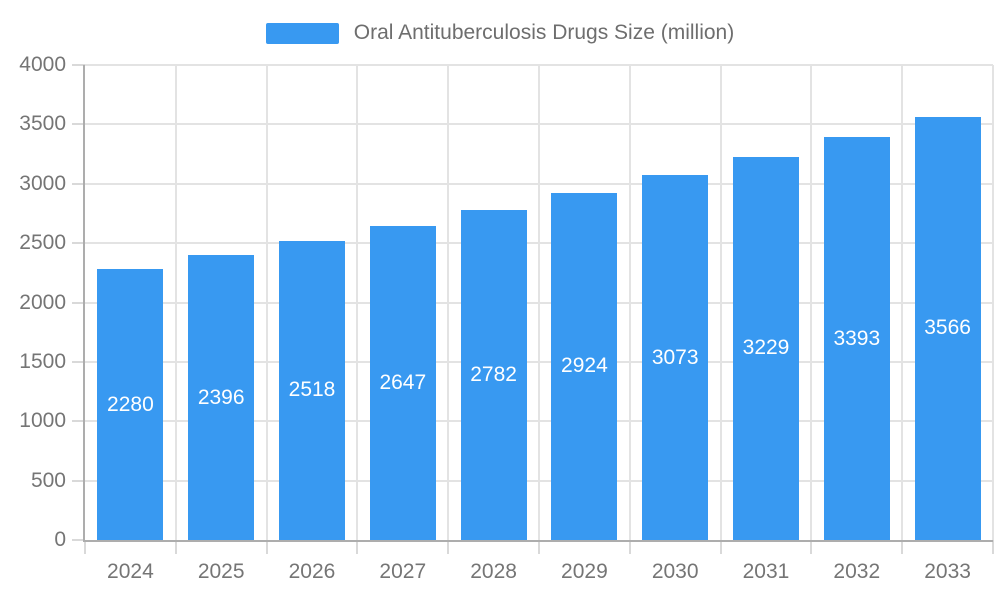 This screenshot has height=600, width=1000. Describe the element at coordinates (302, 33) in the screenshot. I see `legend-swatch` at that location.